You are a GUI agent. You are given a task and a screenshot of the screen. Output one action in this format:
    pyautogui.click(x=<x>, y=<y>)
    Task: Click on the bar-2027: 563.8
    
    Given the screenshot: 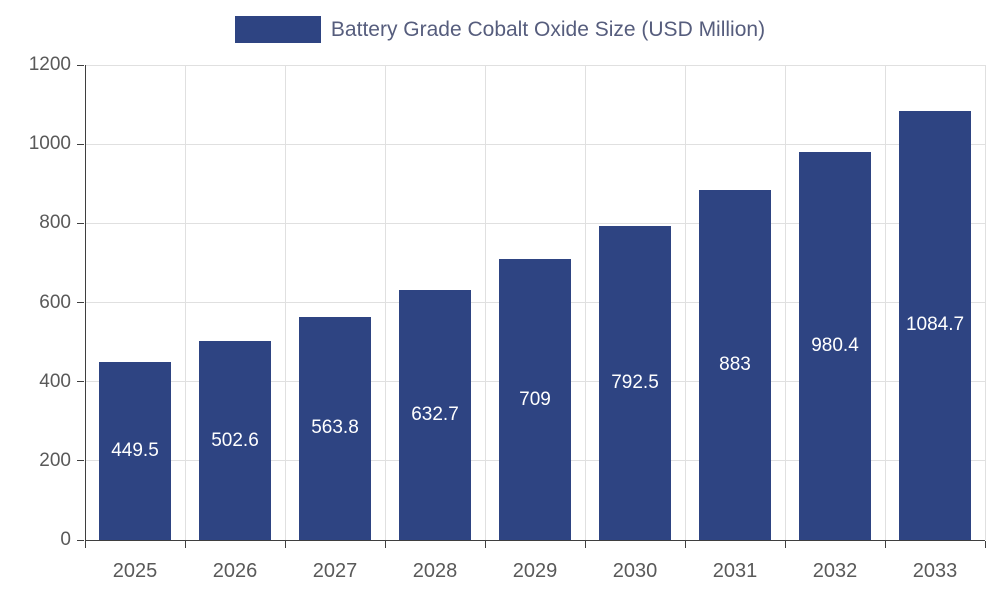 What is the action you would take?
    pyautogui.click(x=335, y=428)
    